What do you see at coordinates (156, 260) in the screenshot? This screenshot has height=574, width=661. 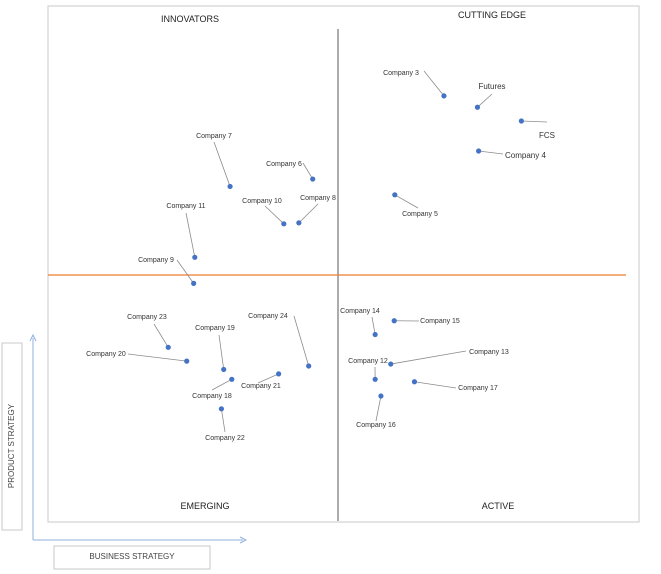 I see `point-label-company-9: Company 9` at bounding box center [156, 260].